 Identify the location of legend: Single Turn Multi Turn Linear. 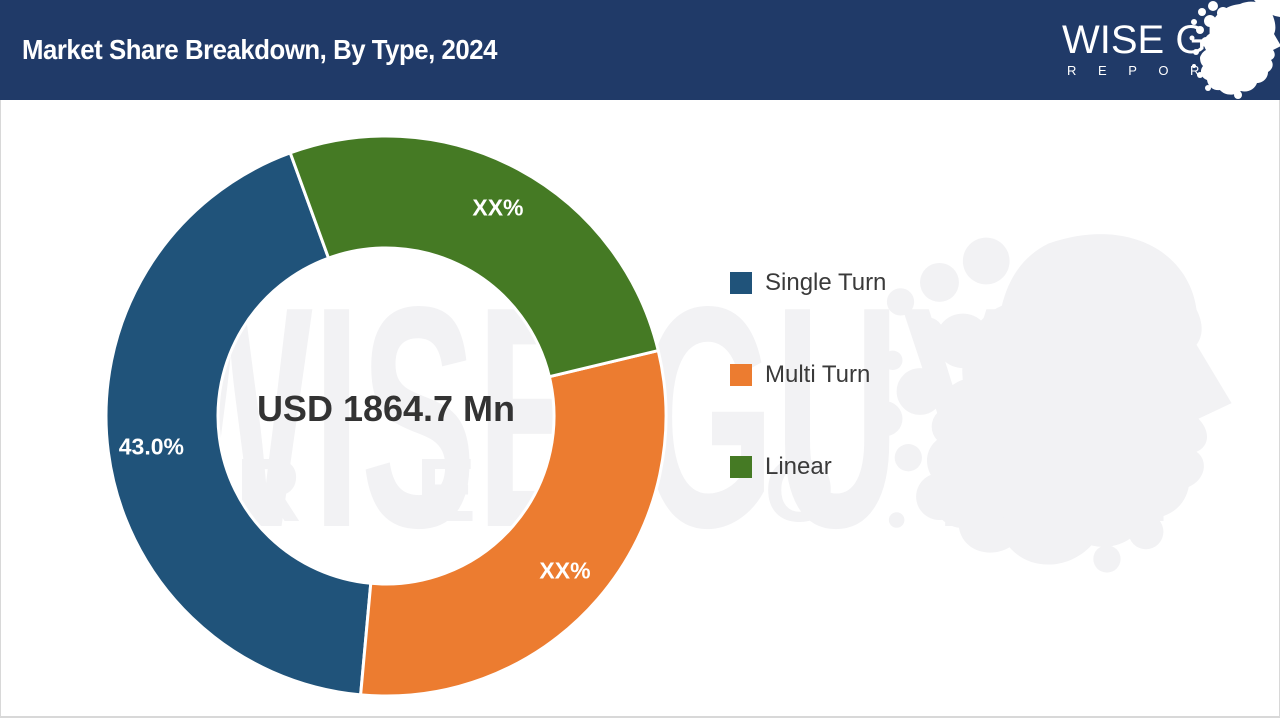
(808, 375).